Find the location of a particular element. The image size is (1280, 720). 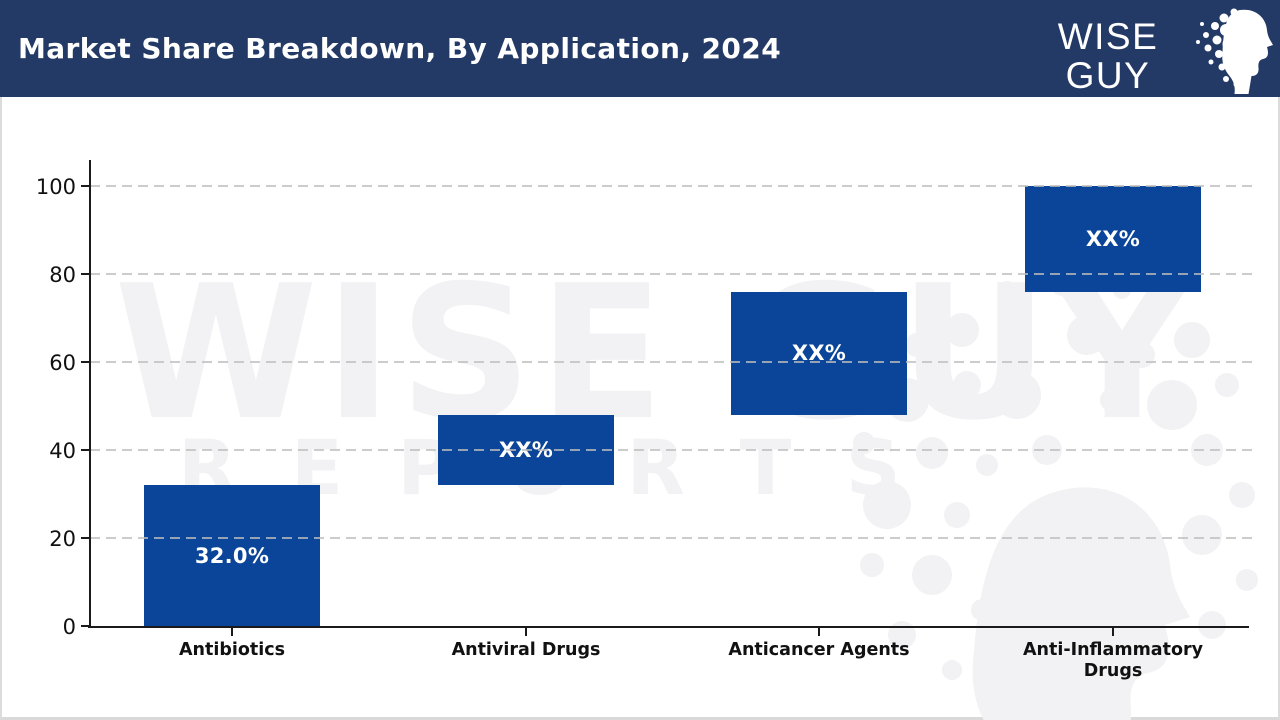

logo-wordmark: WISE GUY is located at coordinates (1108, 56).